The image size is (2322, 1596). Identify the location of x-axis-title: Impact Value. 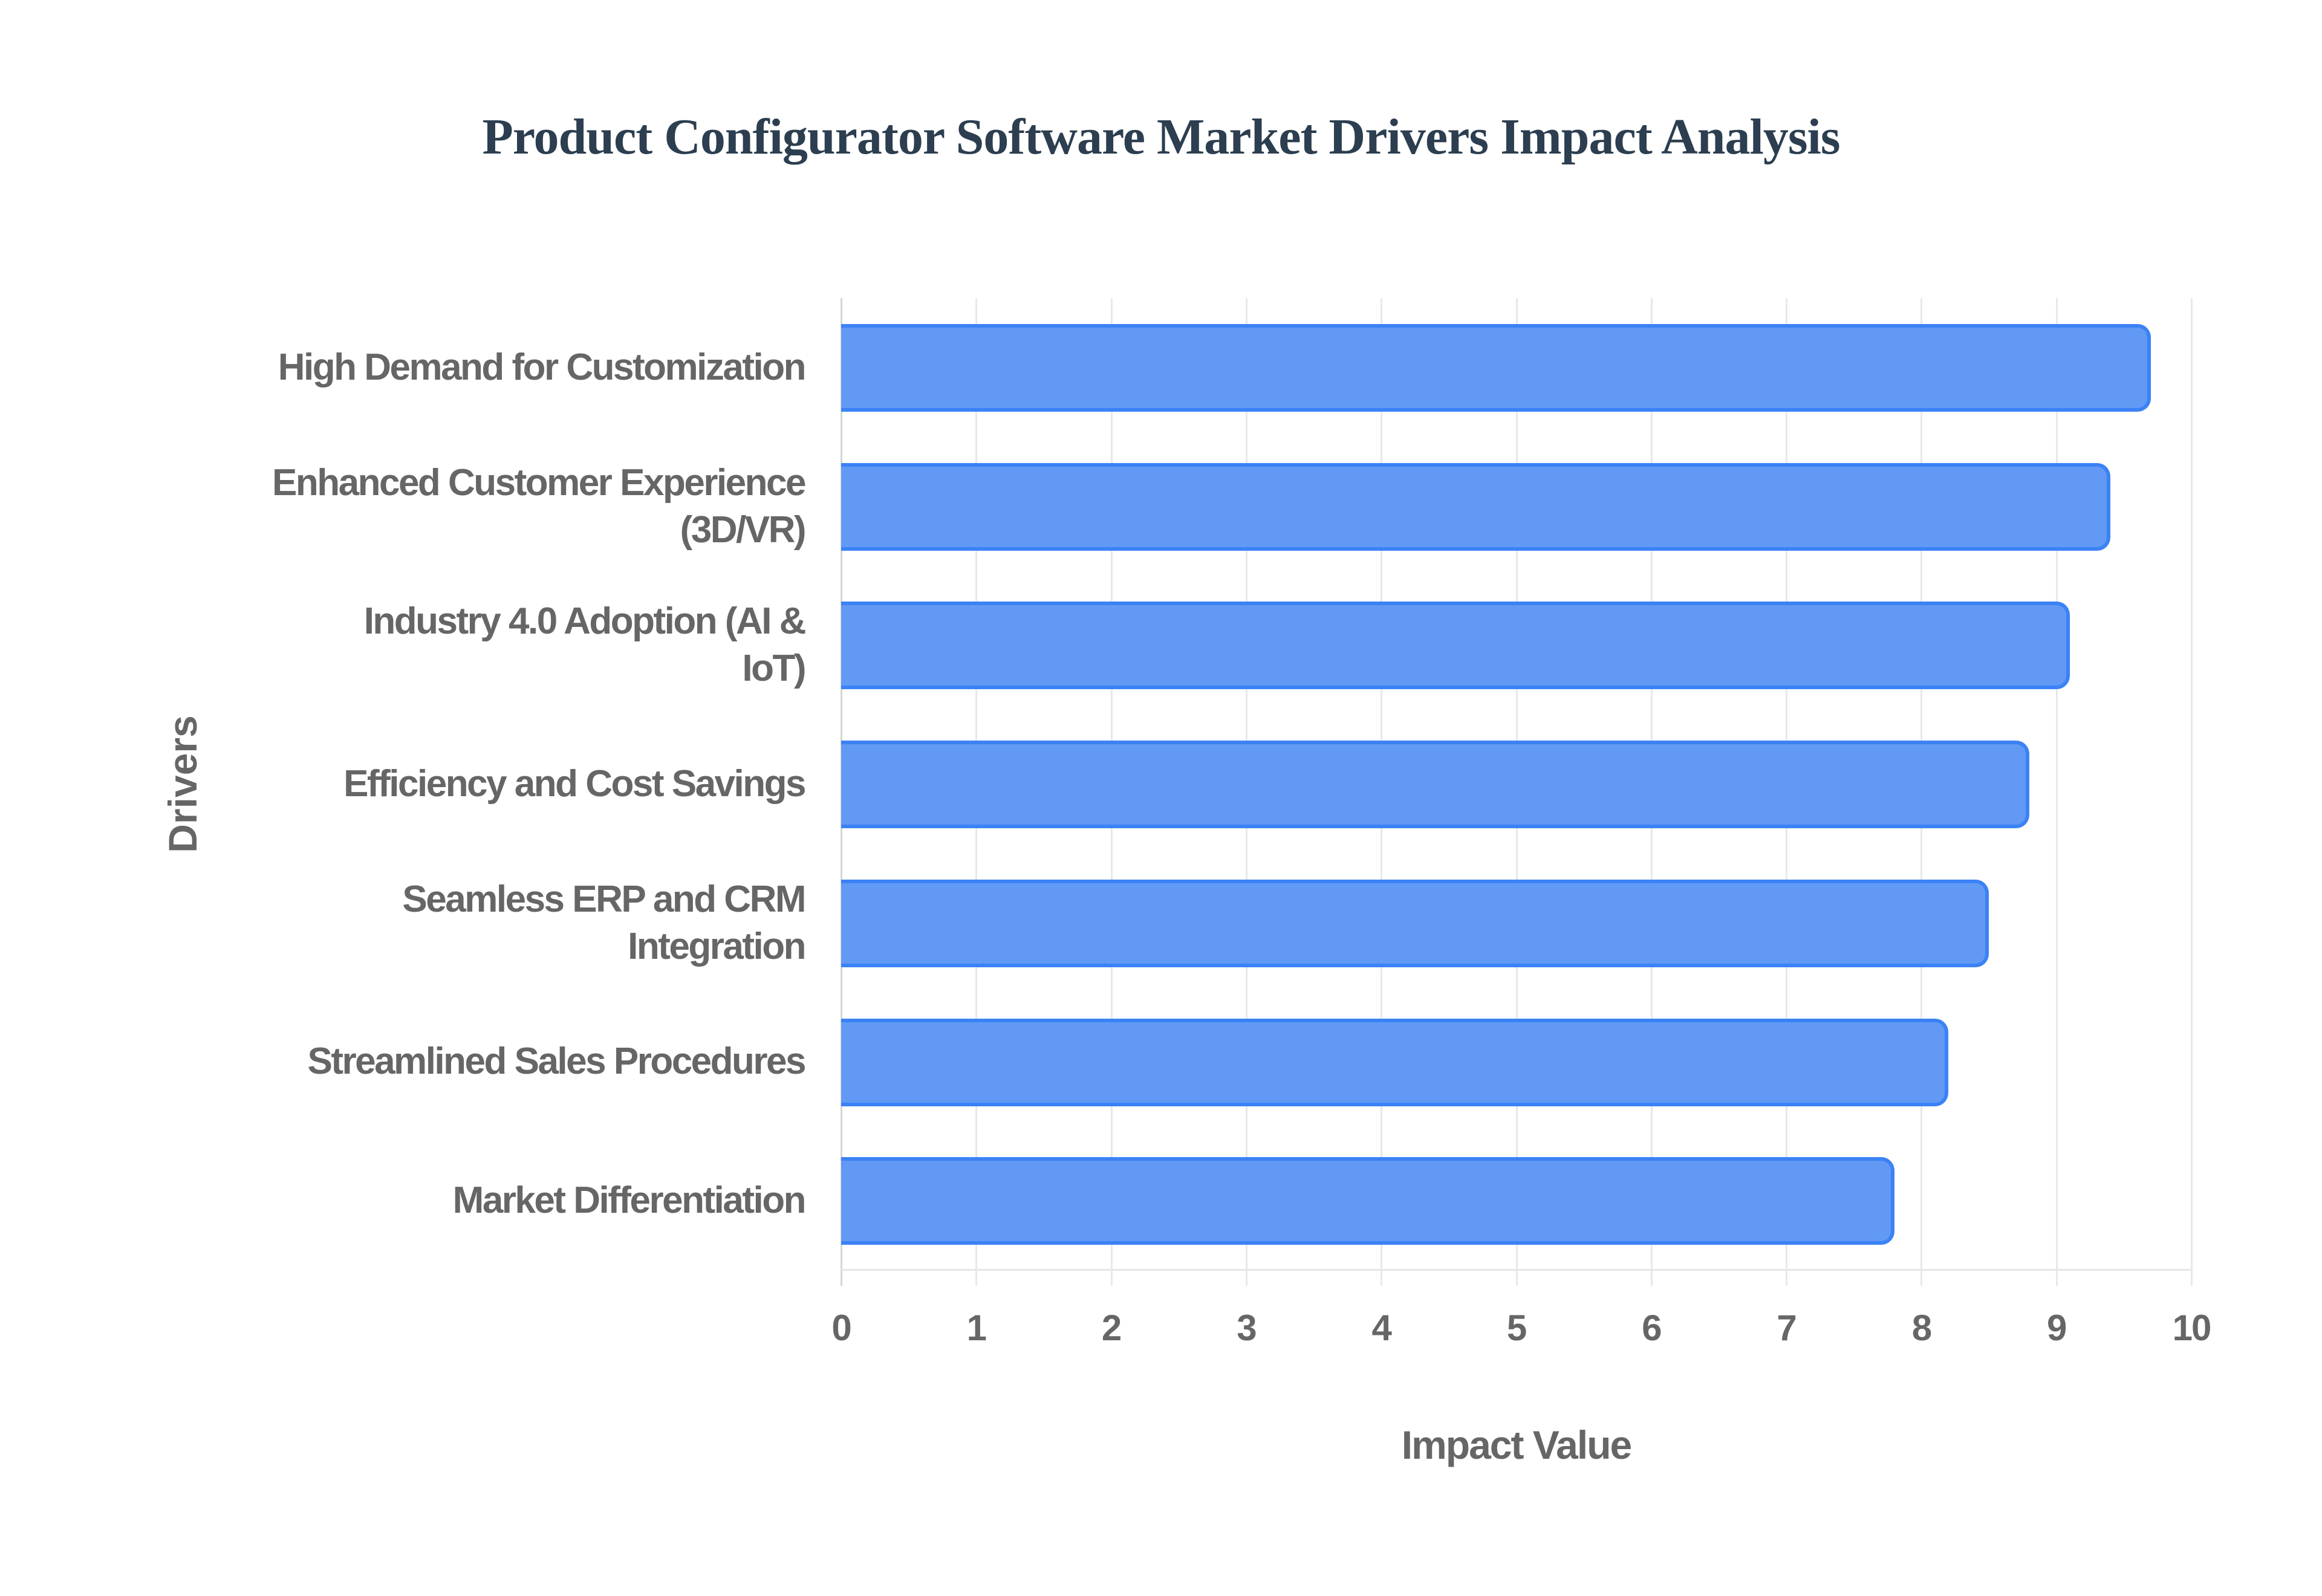
(1517, 1444).